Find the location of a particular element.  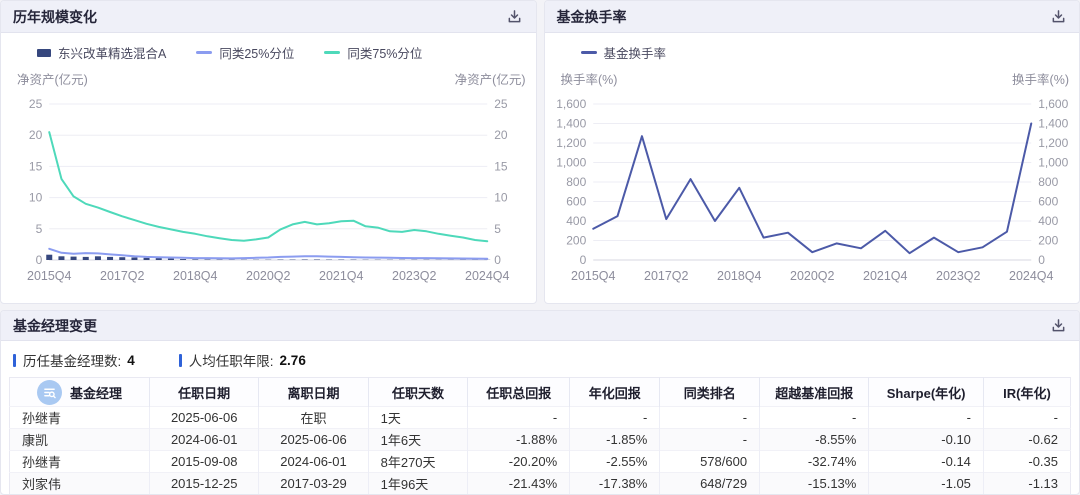

stat-average-tenure: 人均任职年限: 2.76 is located at coordinates (242, 360).